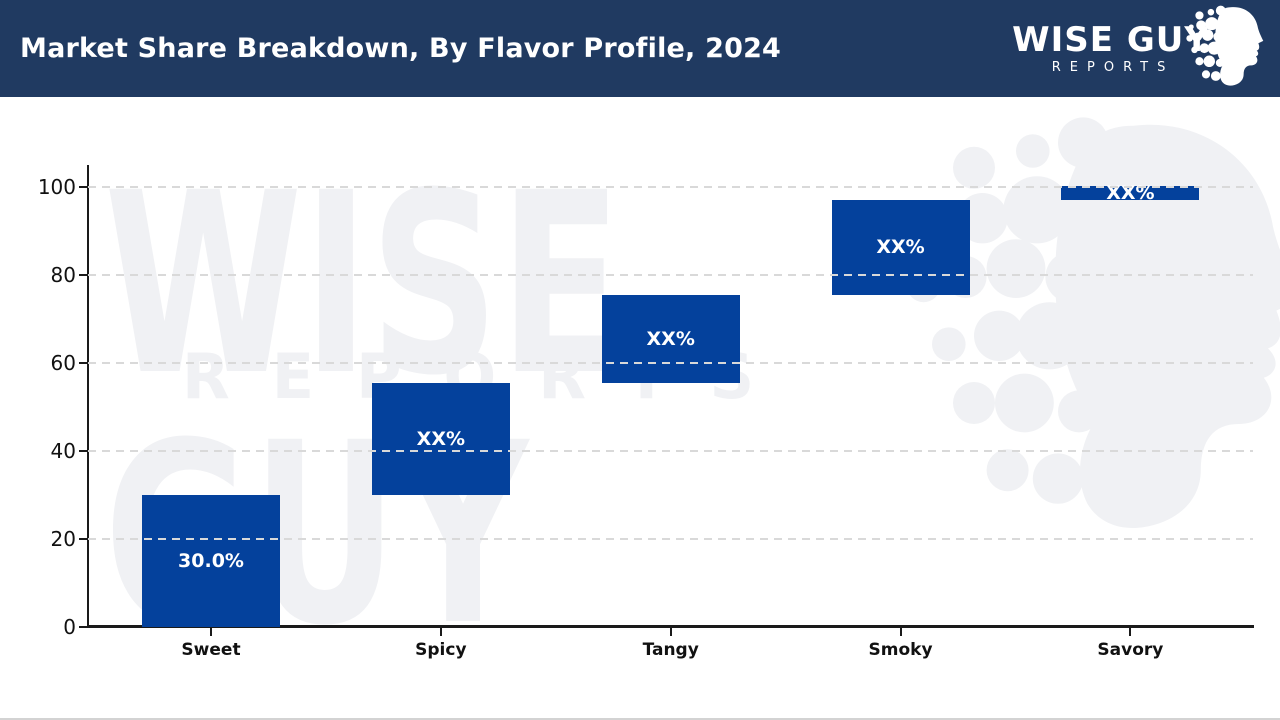  I want to click on brand-logo: WISE GUY REPORTS, so click(1142, 49).